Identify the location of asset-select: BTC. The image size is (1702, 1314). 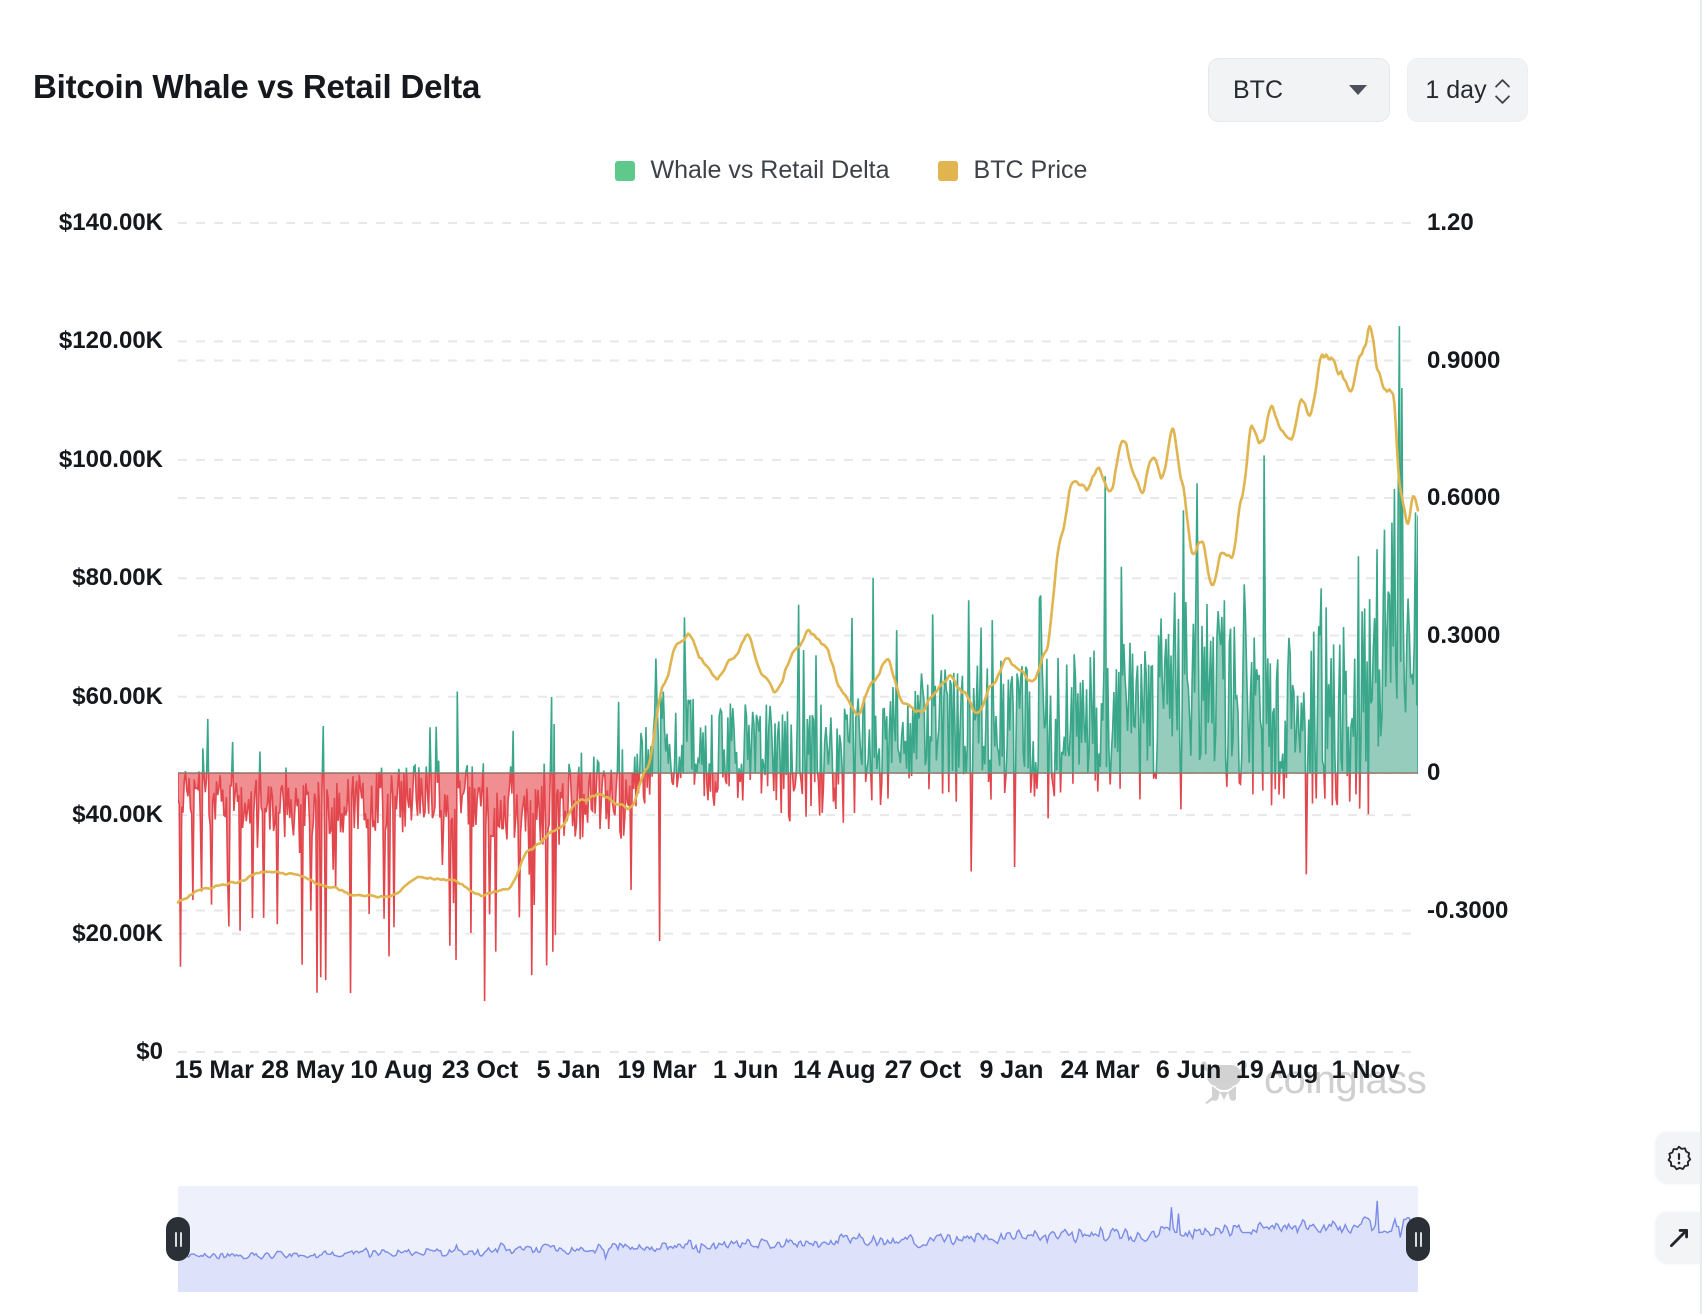
(1299, 90).